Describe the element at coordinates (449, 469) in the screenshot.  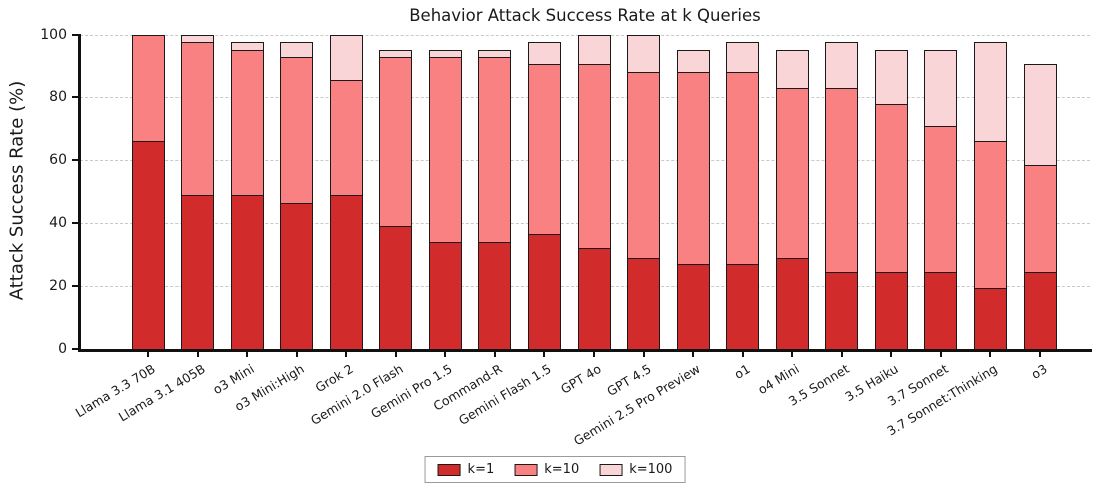
I see `legend-swatch-k1` at that location.